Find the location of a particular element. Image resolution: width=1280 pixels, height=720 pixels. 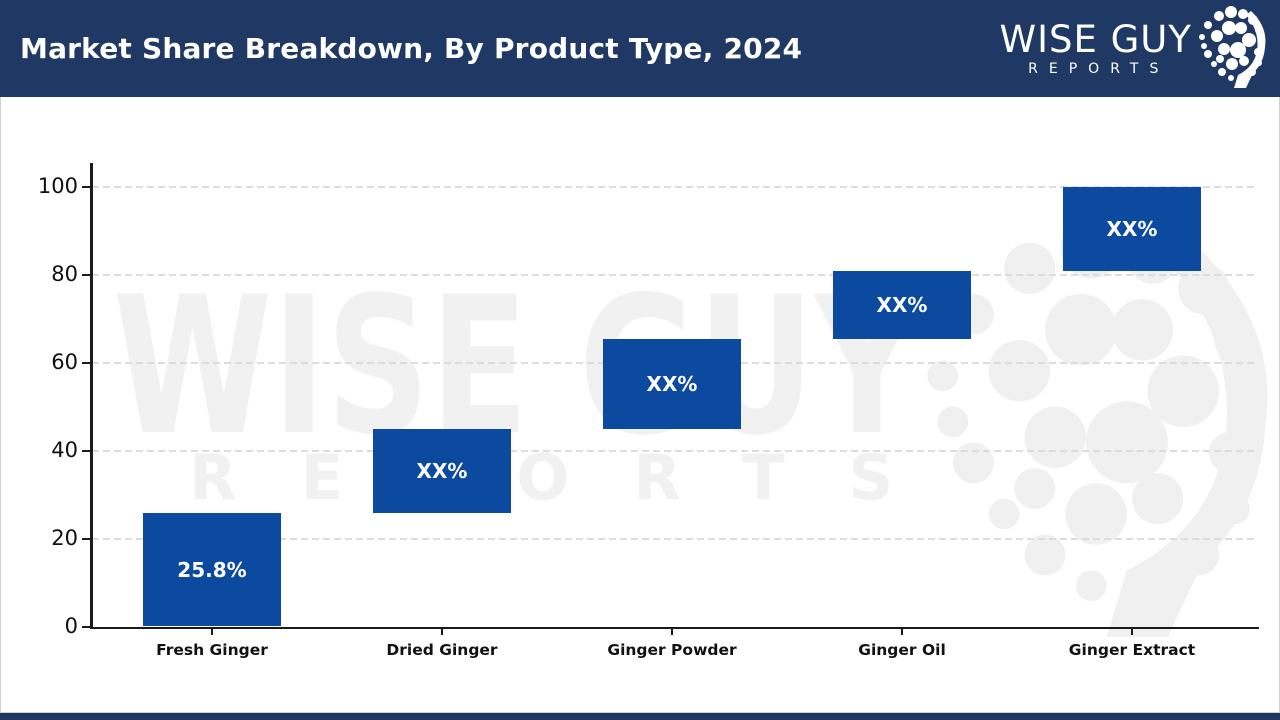

brand-logo-text: WISE GUY REPORTS is located at coordinates (1096, 49).